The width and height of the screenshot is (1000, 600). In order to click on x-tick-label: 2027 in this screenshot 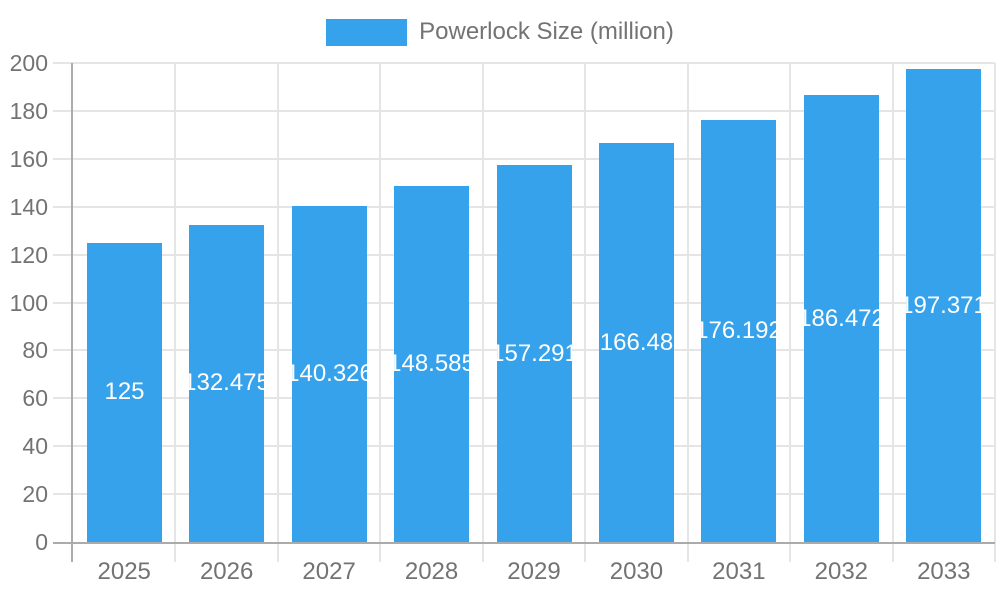, I will do `click(329, 571)`.